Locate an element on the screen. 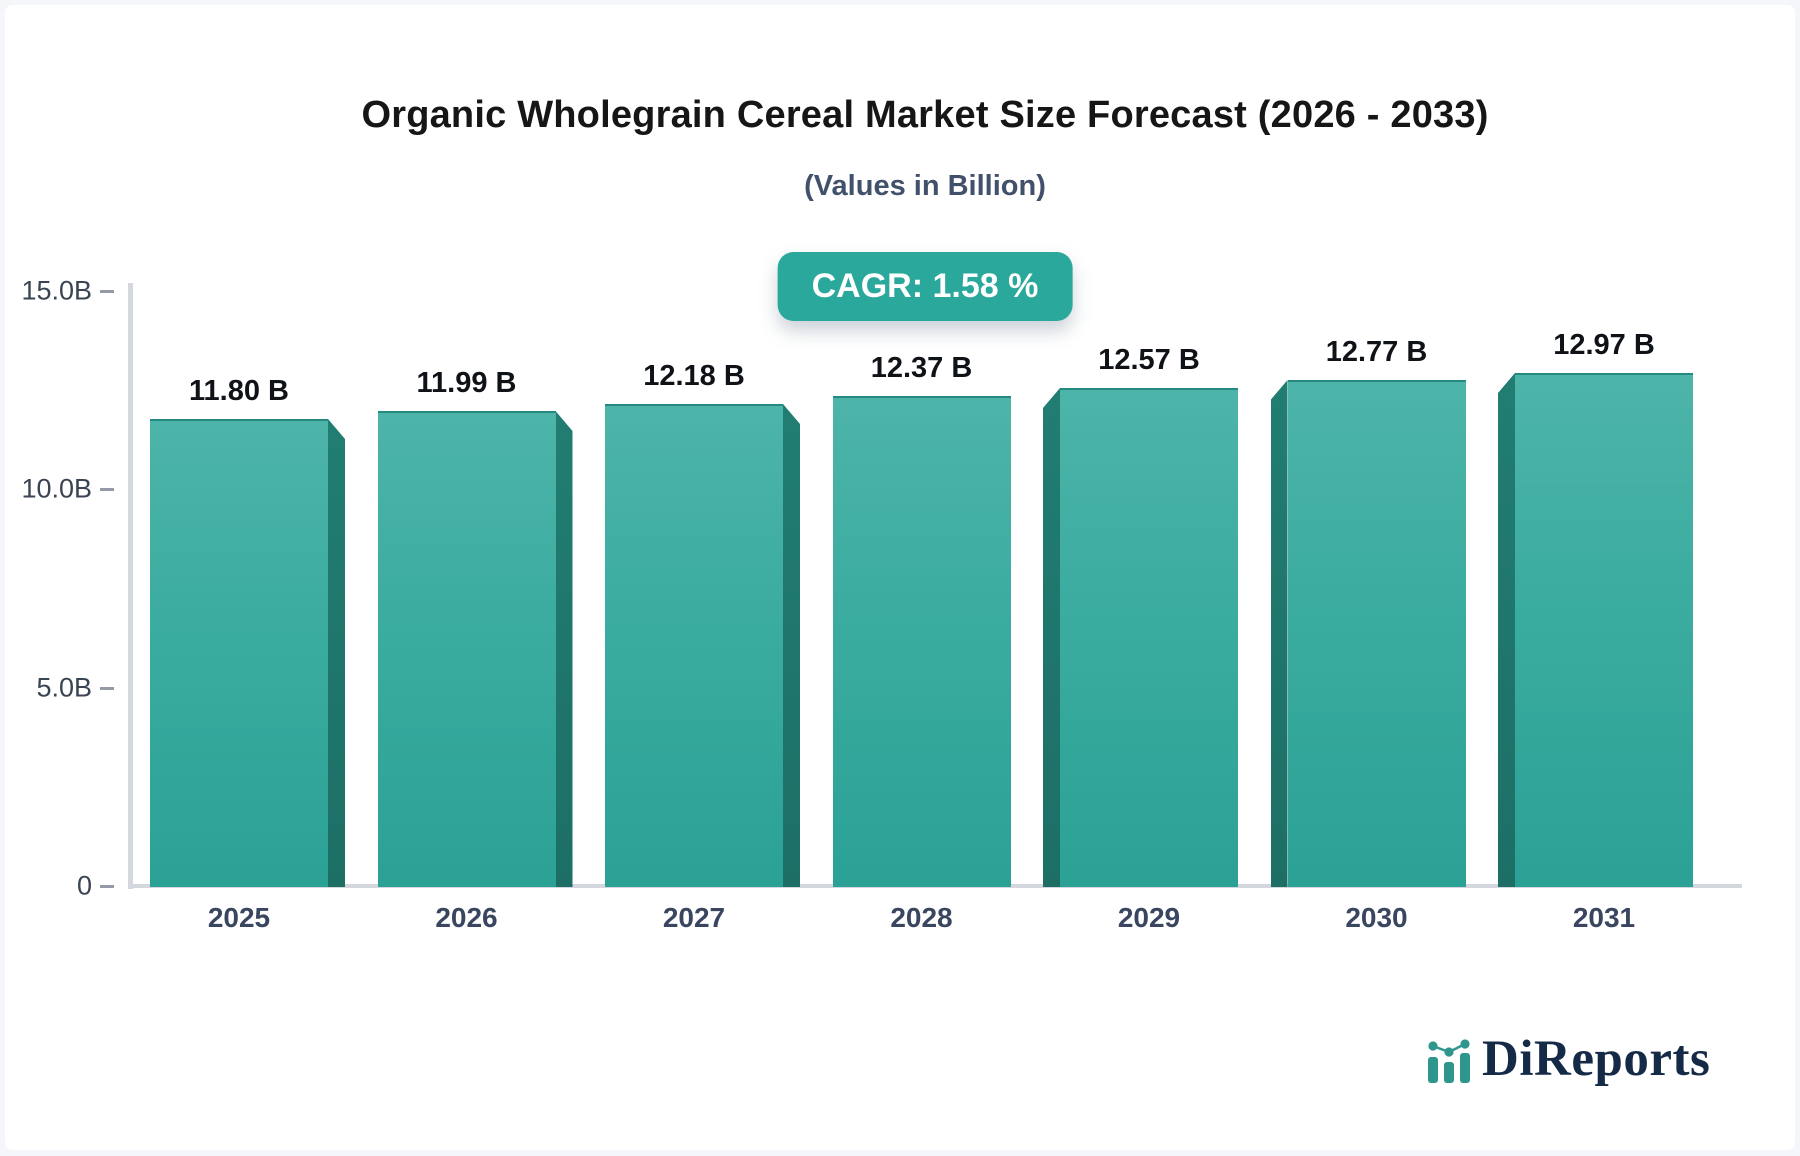 This screenshot has height=1156, width=1800. bar-value-2029: 12.57 B is located at coordinates (1149, 360).